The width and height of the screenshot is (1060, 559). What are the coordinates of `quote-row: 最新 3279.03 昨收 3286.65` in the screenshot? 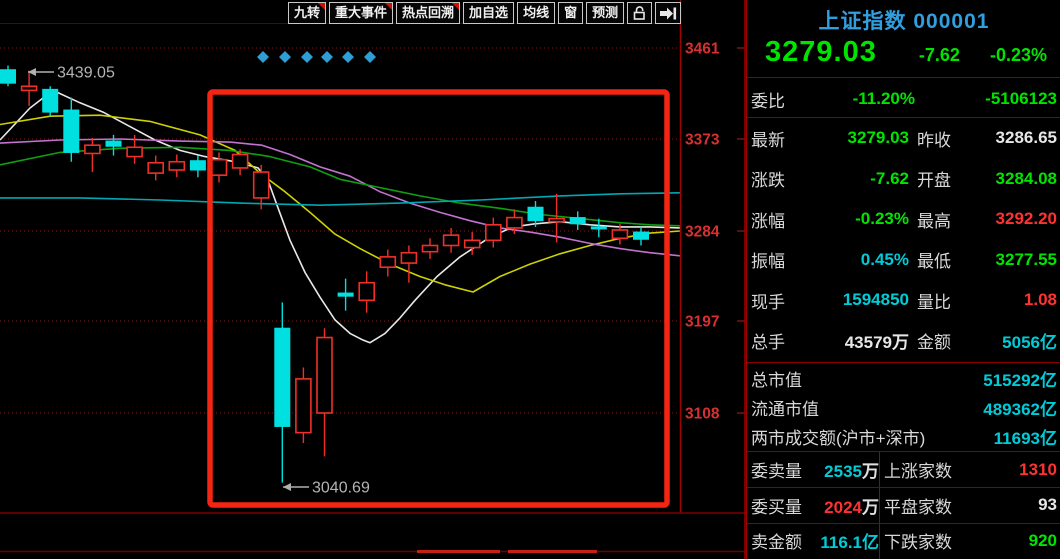 It's located at (903, 138).